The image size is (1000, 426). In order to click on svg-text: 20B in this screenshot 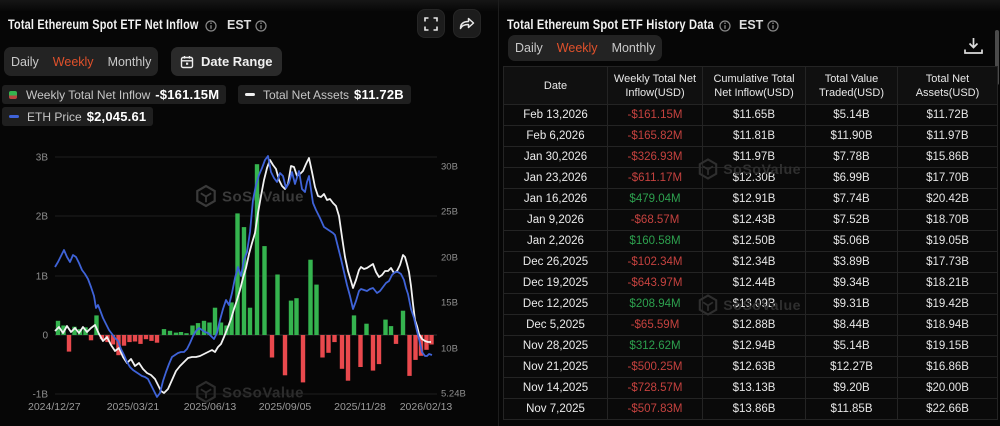, I will do `click(449, 258)`.